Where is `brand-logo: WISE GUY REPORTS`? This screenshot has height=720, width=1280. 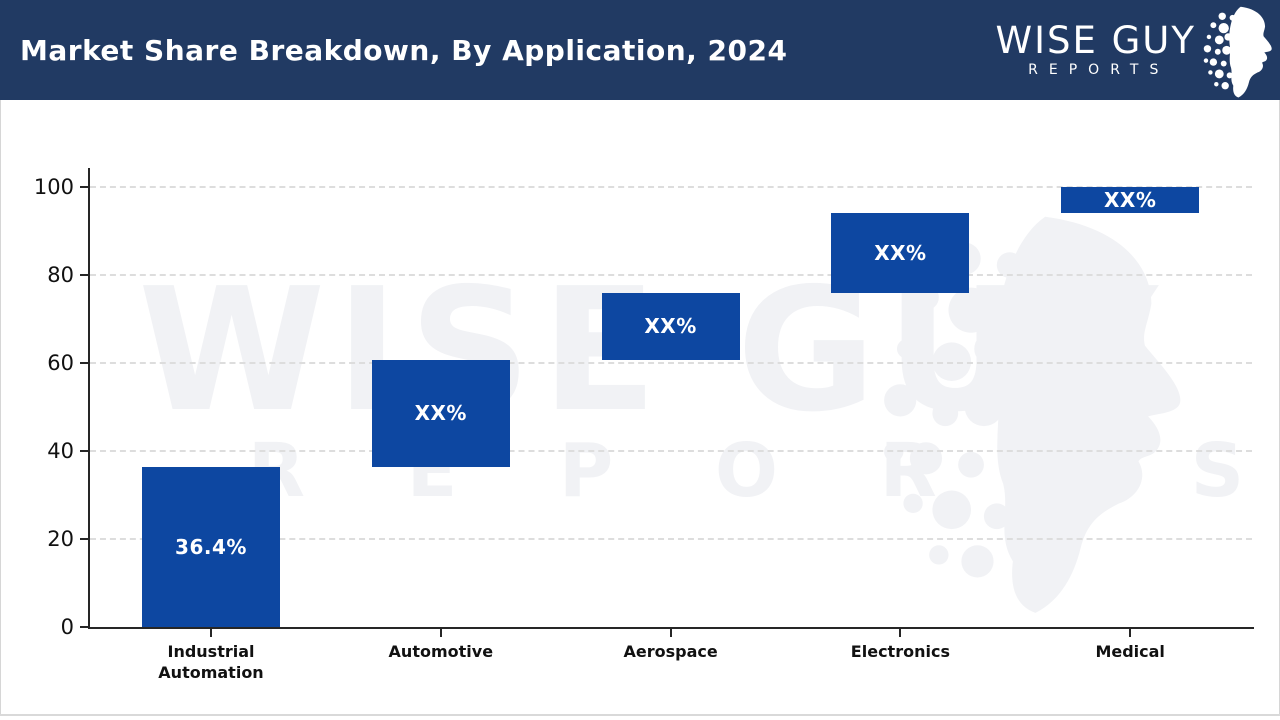 brand-logo: WISE GUY REPORTS is located at coordinates (1136, 50).